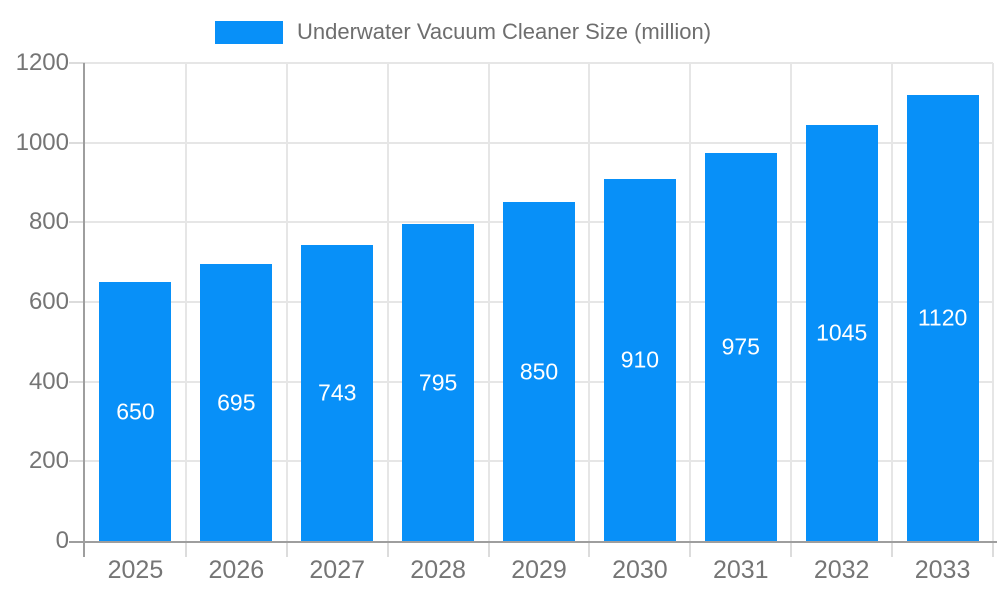 This screenshot has height=600, width=1000. I want to click on bar: 910, so click(639, 359).